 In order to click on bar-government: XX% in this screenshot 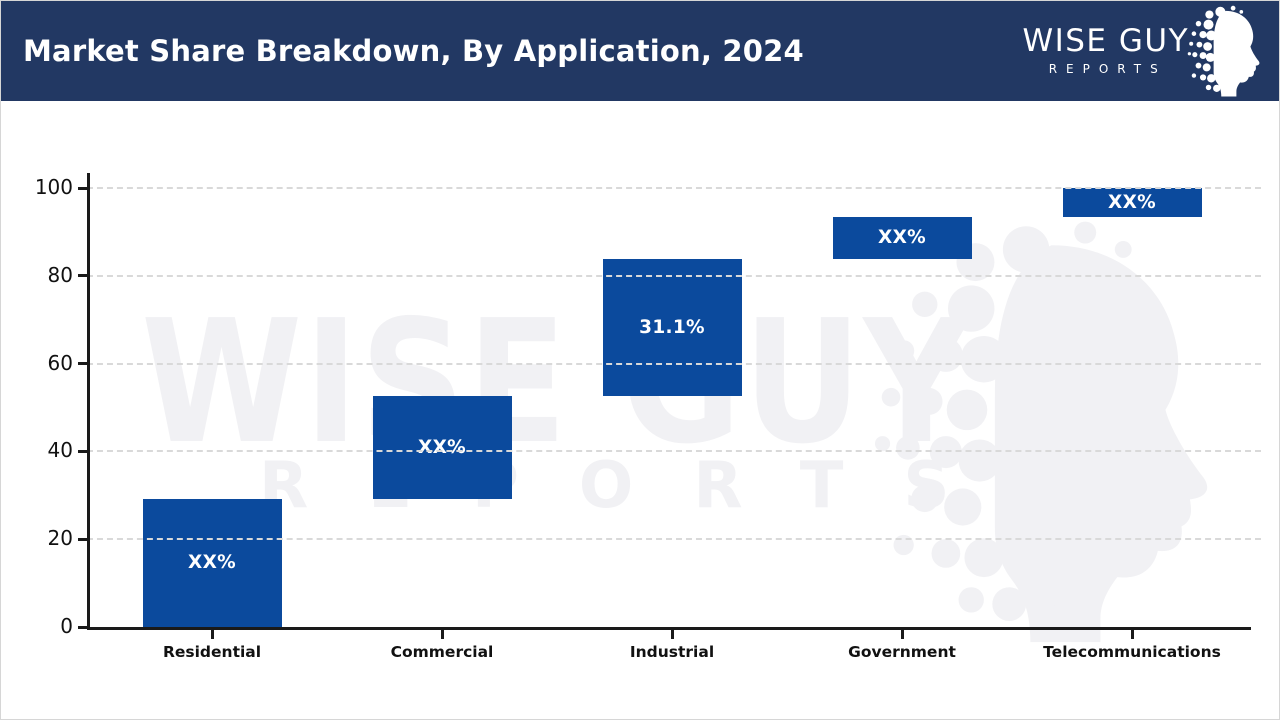, I will do `click(902, 238)`.